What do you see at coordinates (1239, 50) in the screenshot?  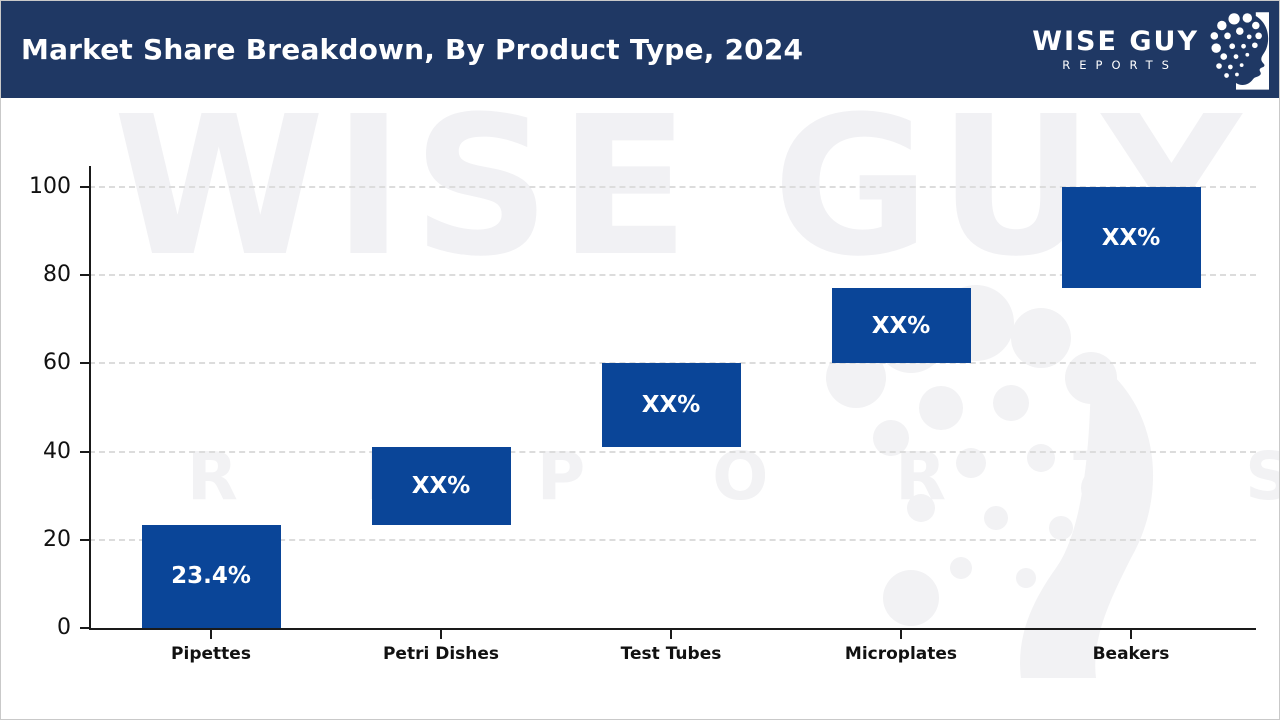 I see `head-profile-icon` at bounding box center [1239, 50].